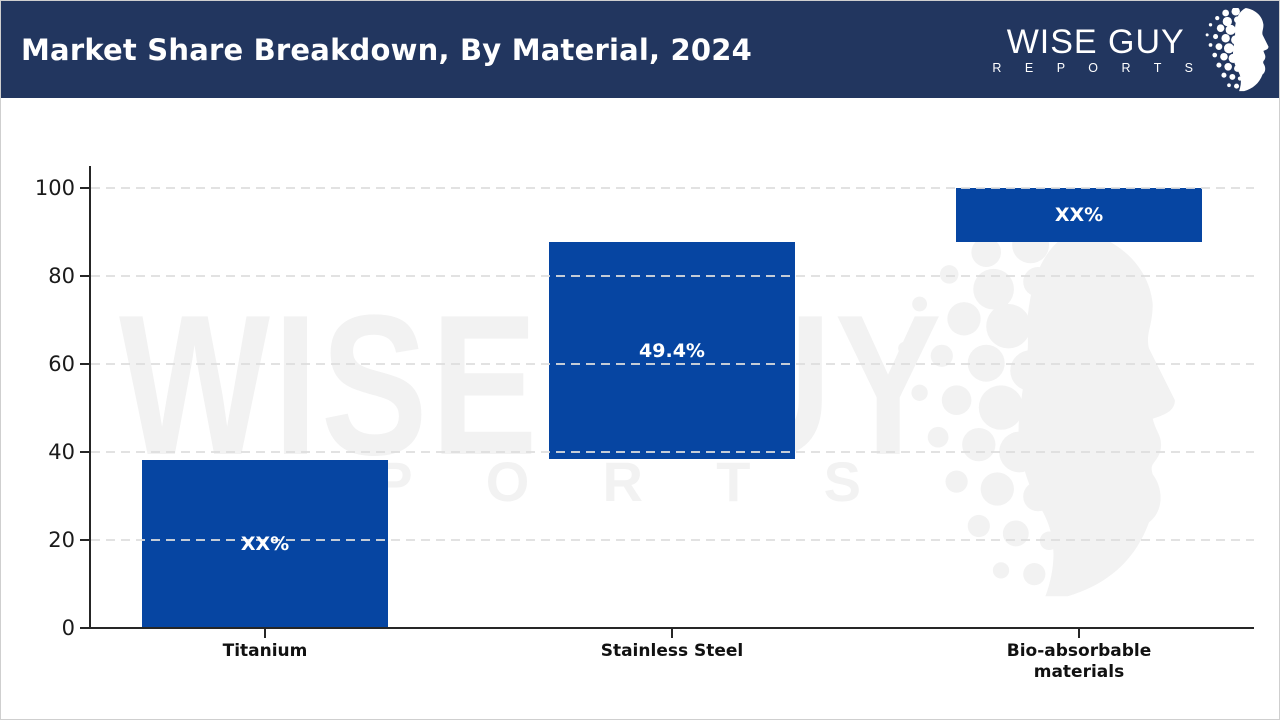  I want to click on bar-value-label-3: XX%, so click(1079, 215).